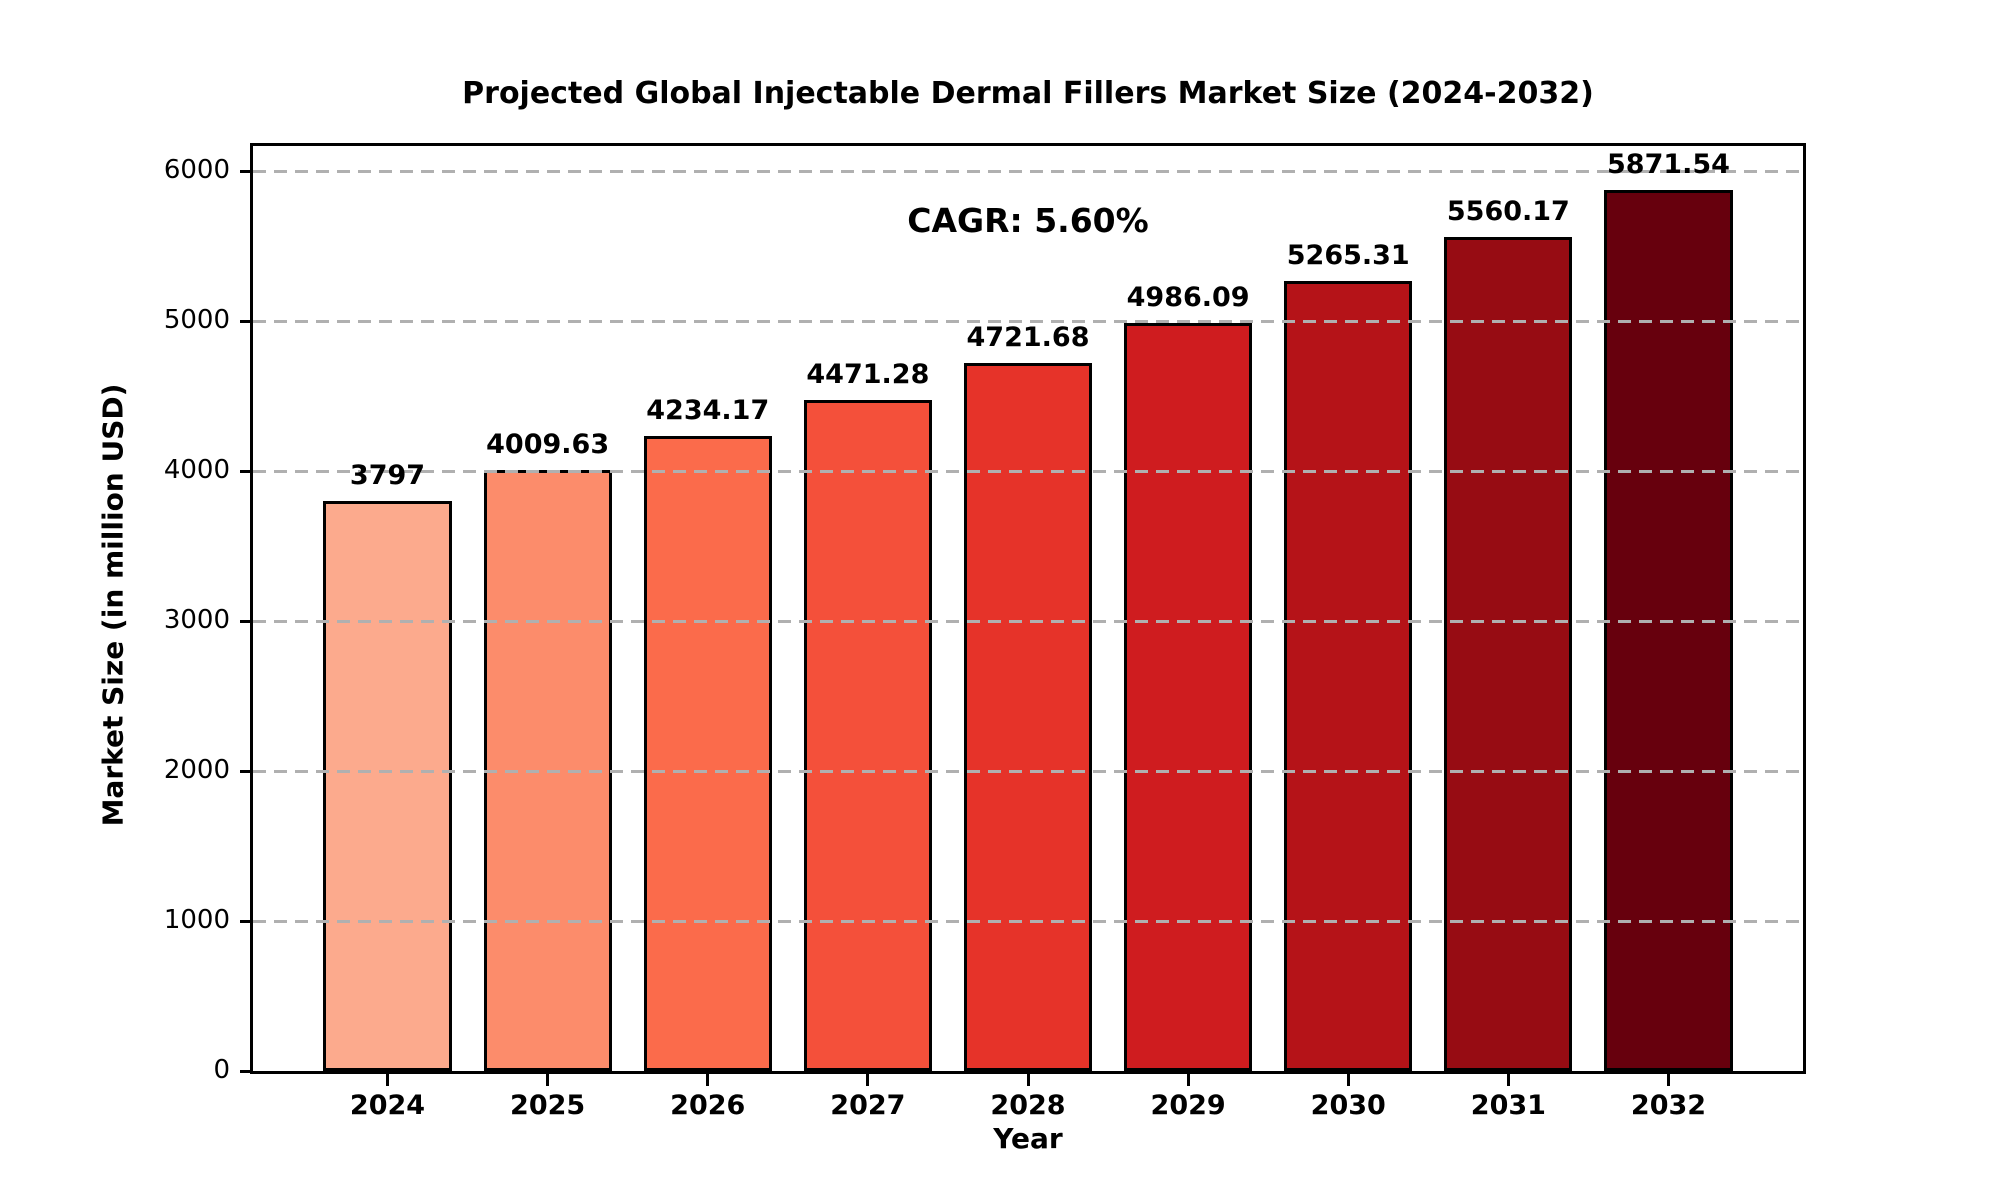  Describe the element at coordinates (387, 476) in the screenshot. I see `bar-value-label-2024: 3797` at that location.